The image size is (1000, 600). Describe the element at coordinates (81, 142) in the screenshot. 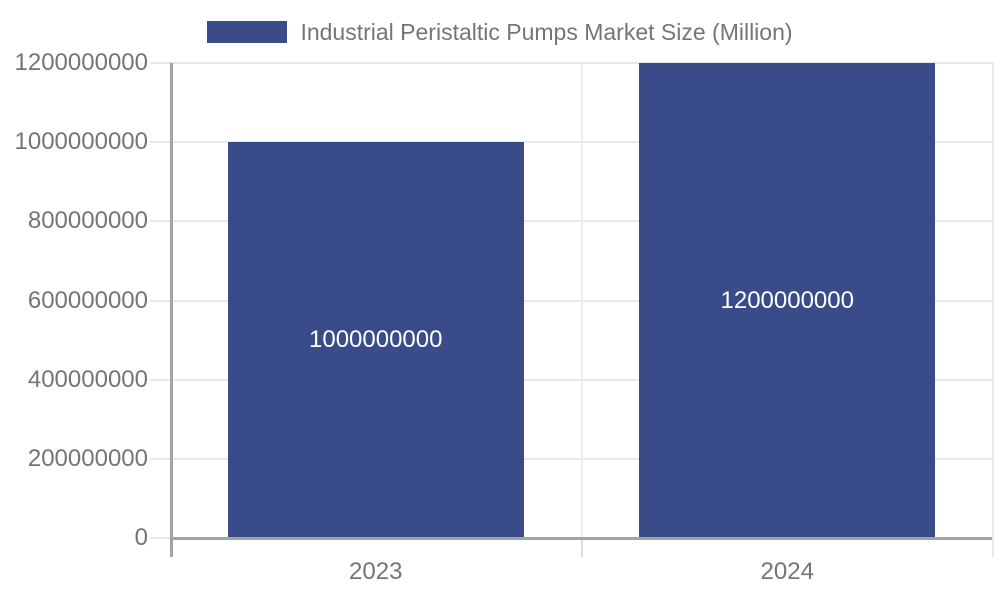

I see `y-tick-label: 1000000000` at that location.